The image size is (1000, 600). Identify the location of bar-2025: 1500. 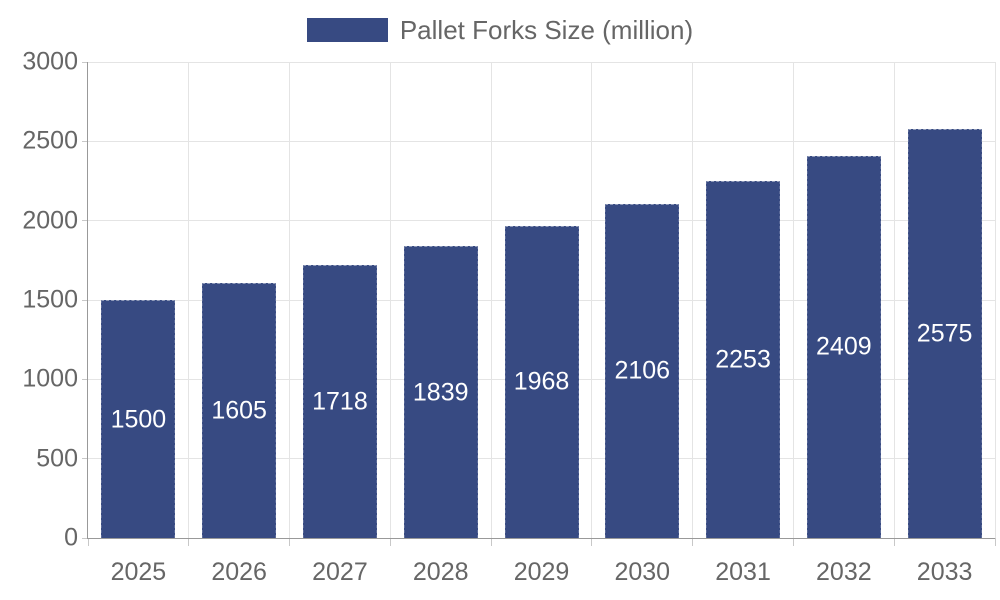
(138, 419).